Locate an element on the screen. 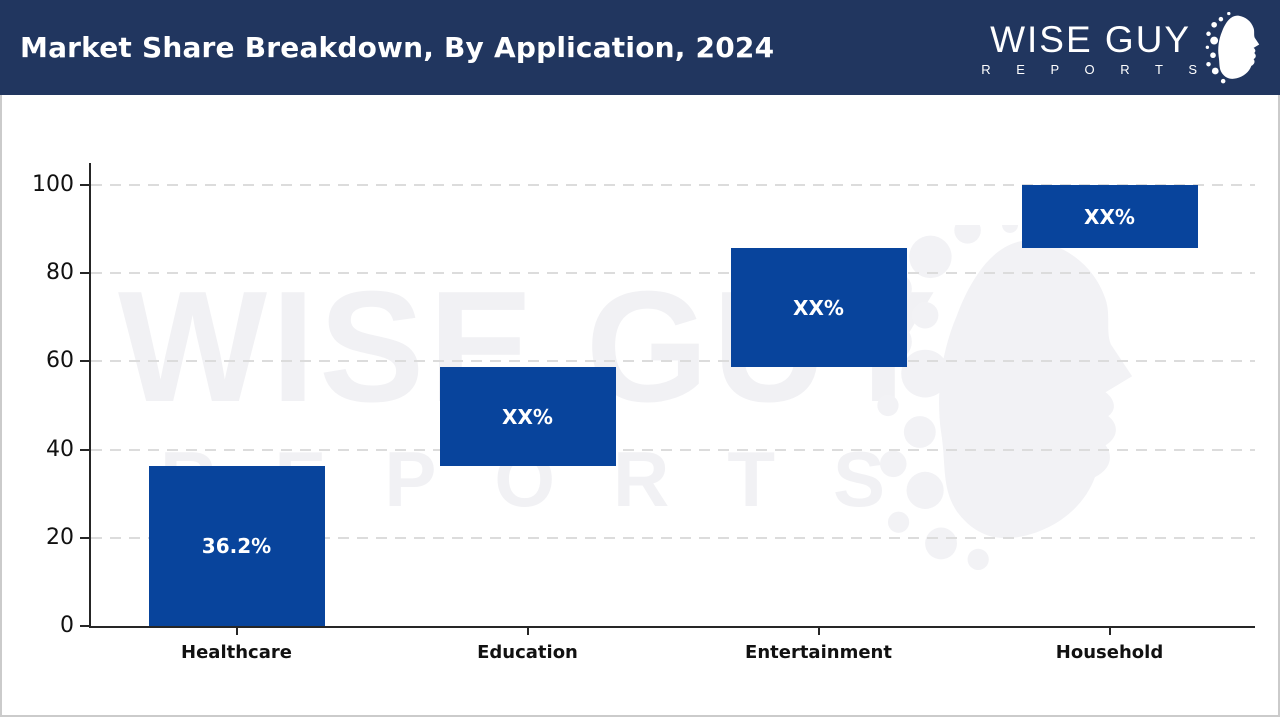 This screenshot has width=1280, height=720. bar-healthcare is located at coordinates (236, 546).